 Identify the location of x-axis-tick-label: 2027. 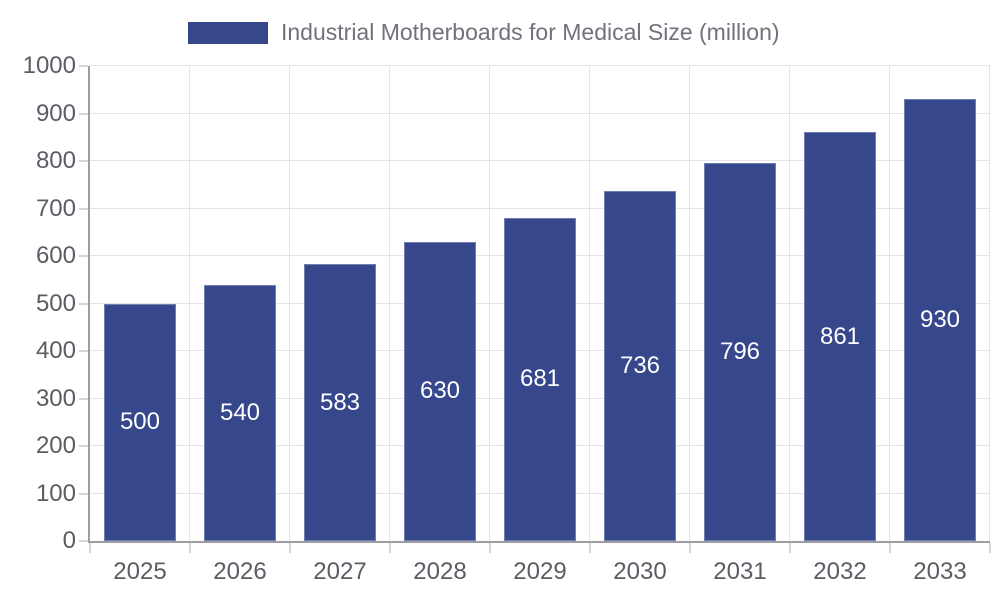
(340, 571).